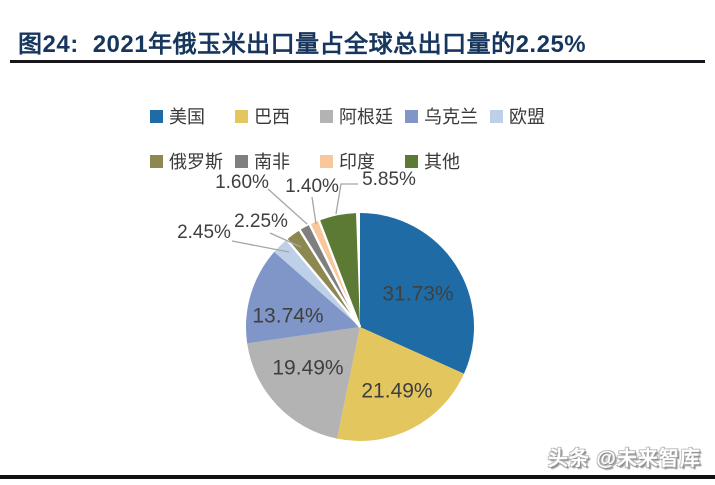 This screenshot has height=485, width=715. I want to click on slice-value-label-乌克兰: 13.74%, so click(287, 316).